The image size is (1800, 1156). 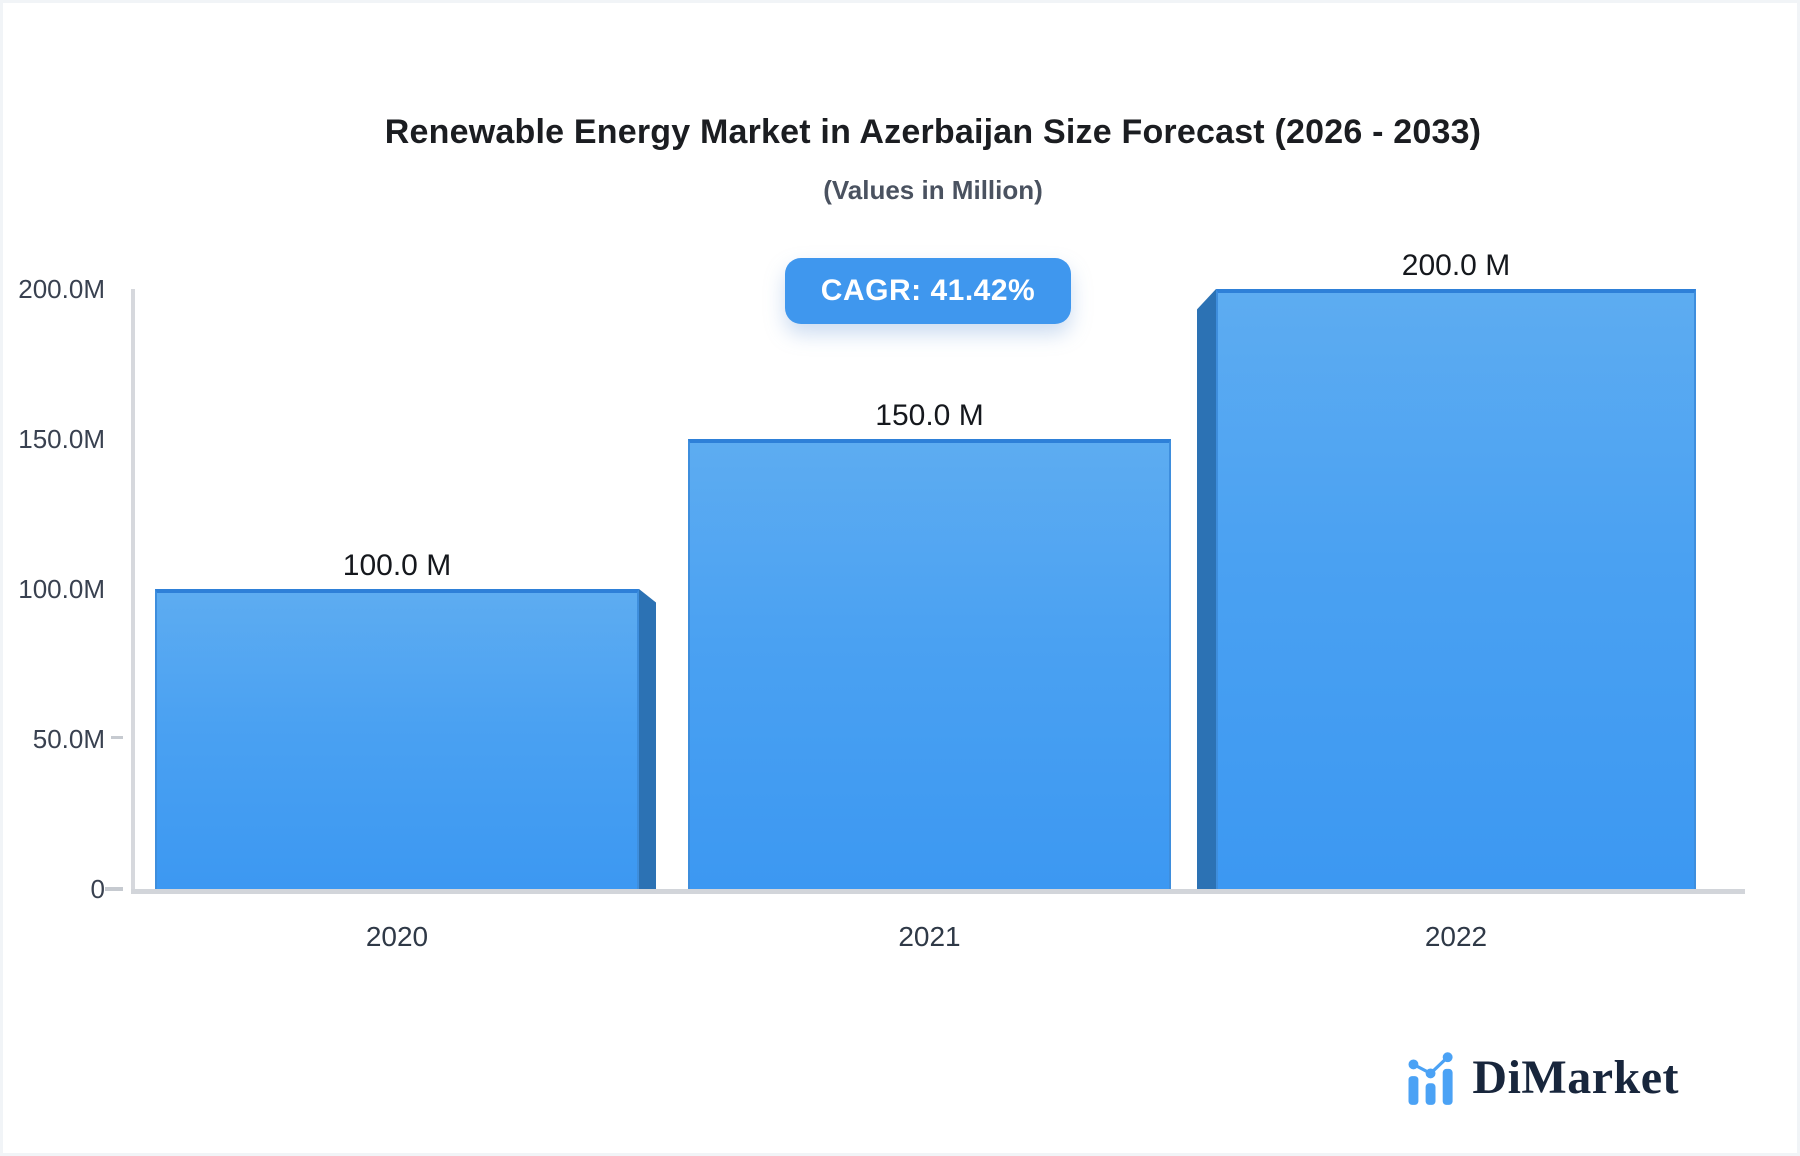 I want to click on bar-value-label: 100.0 M, so click(x=397, y=565).